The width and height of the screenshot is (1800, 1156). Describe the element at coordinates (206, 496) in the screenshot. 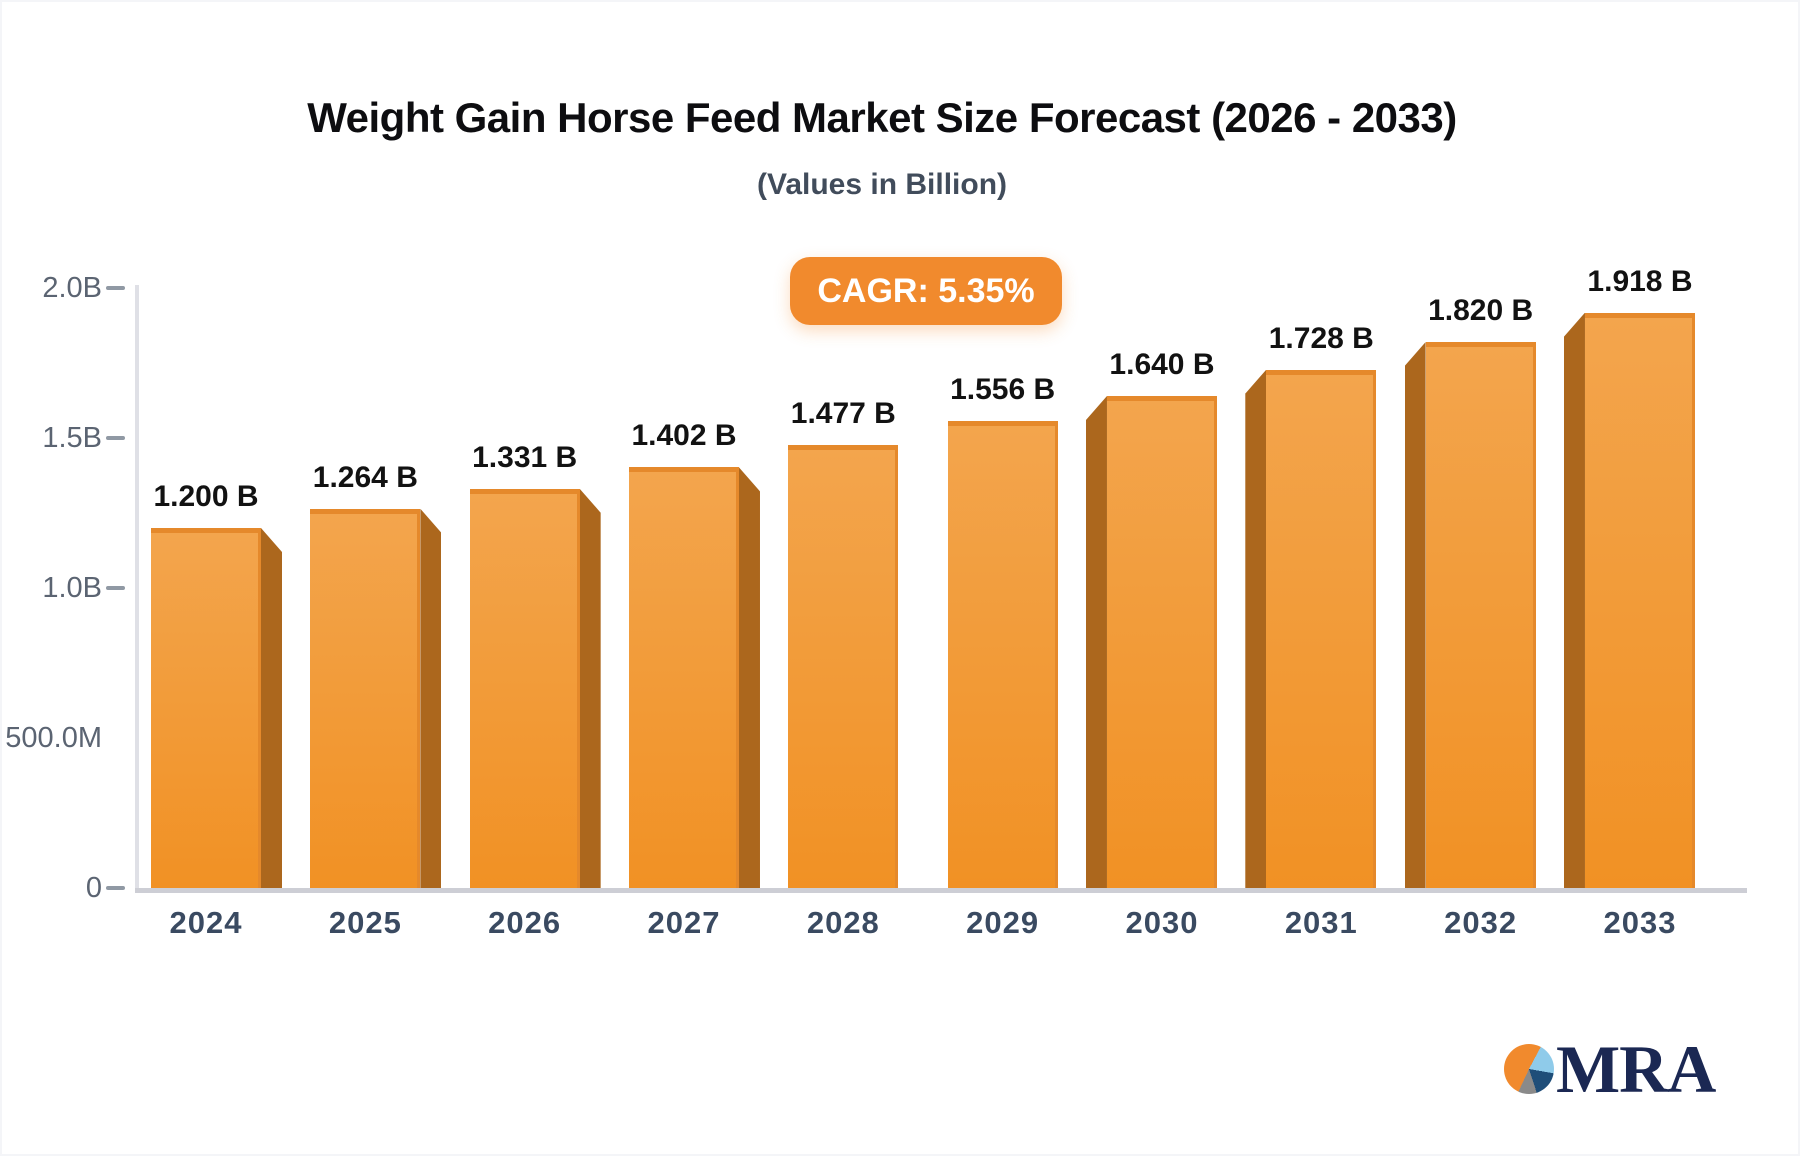

I see `bar-value-label: 1.200 B` at that location.